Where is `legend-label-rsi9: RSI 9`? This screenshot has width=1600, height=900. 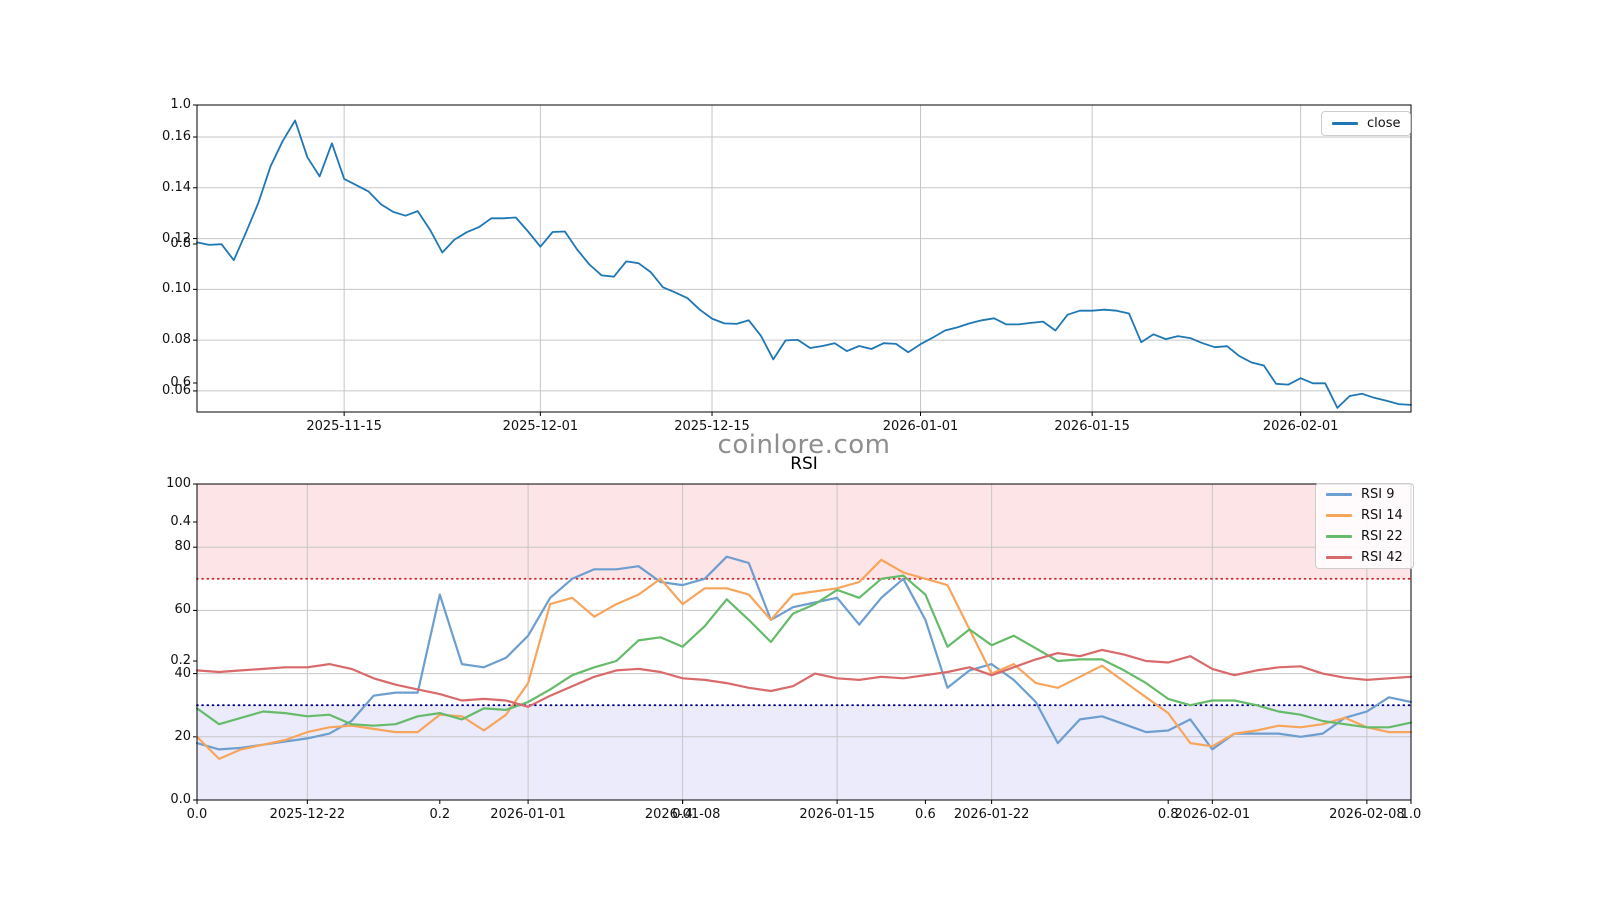
legend-label-rsi9: RSI 9 is located at coordinates (1378, 494).